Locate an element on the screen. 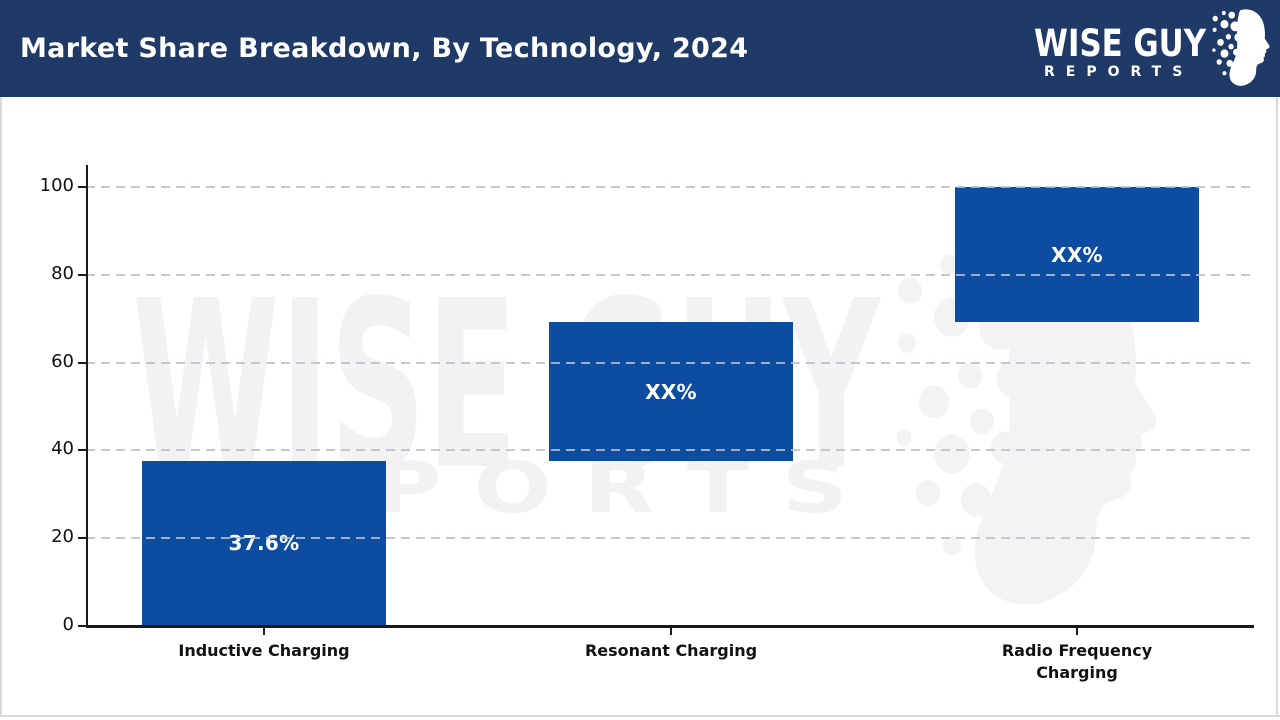 Image resolution: width=1280 pixels, height=720 pixels. x-tick-label-resonant-charging: Resonant Charging is located at coordinates (671, 650).